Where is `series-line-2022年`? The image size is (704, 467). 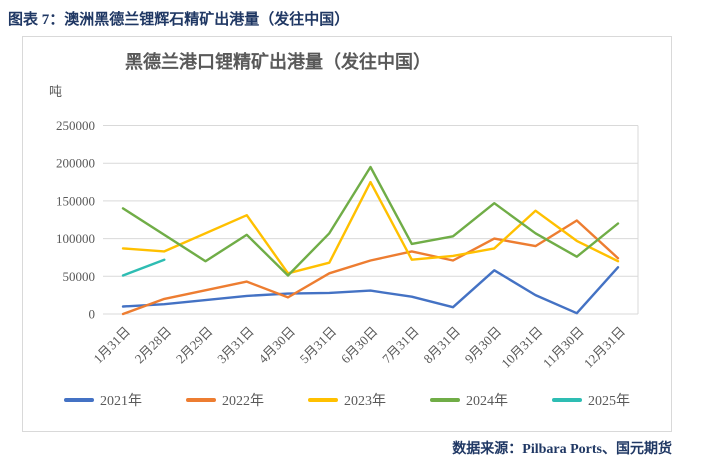
series-line-2022年 is located at coordinates (370, 267).